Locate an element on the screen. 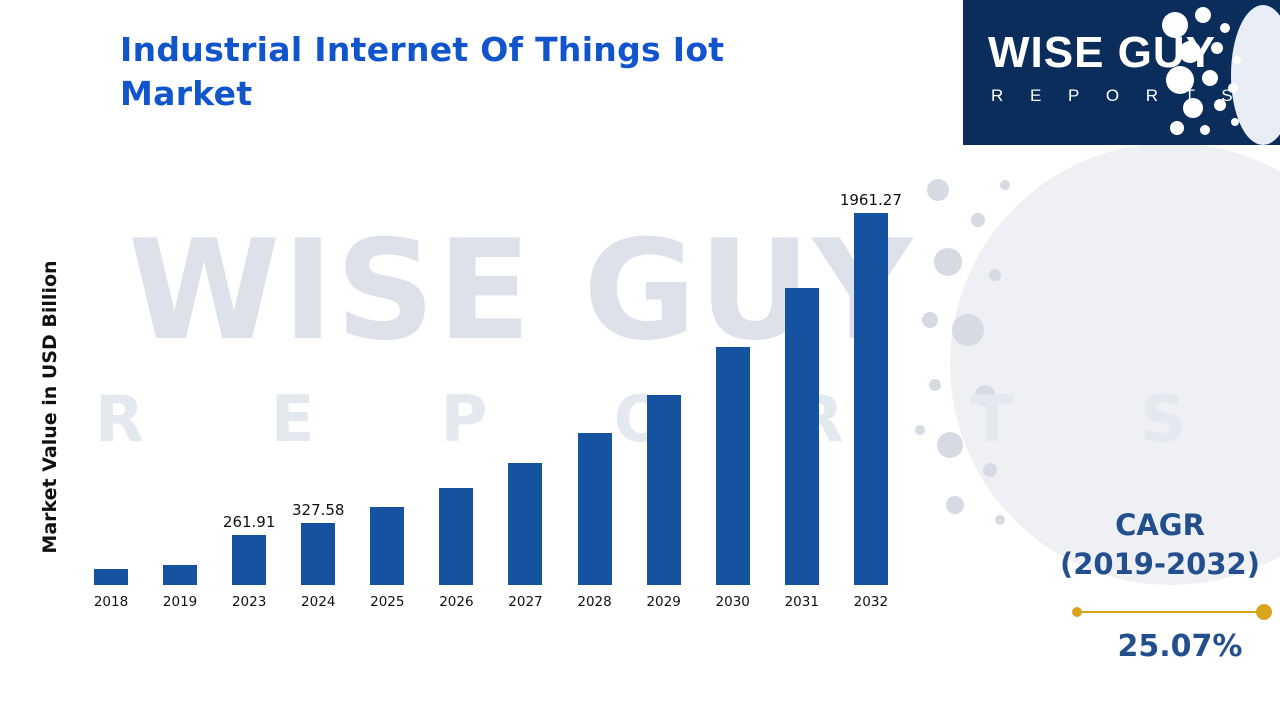 This screenshot has width=1280, height=720. x-tick-label-2030: 2030 is located at coordinates (732, 602).